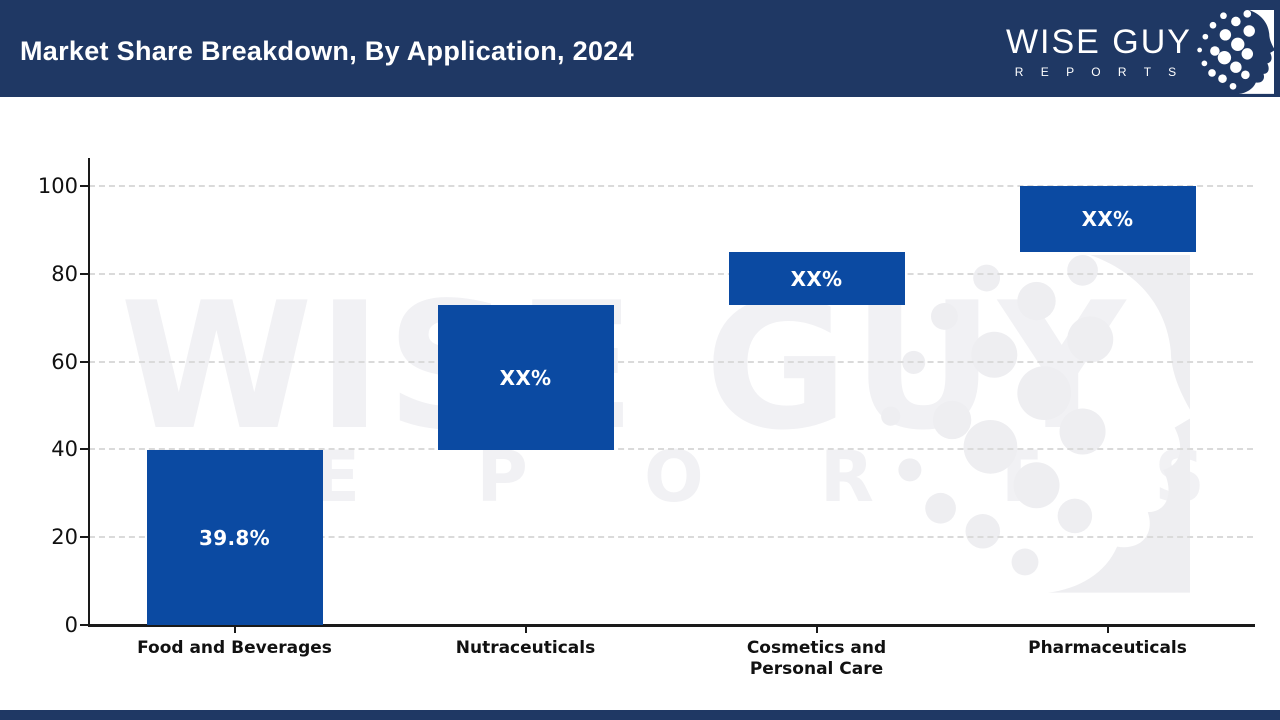 This screenshot has height=720, width=1280. I want to click on y-tick-label: 0, so click(71, 625).